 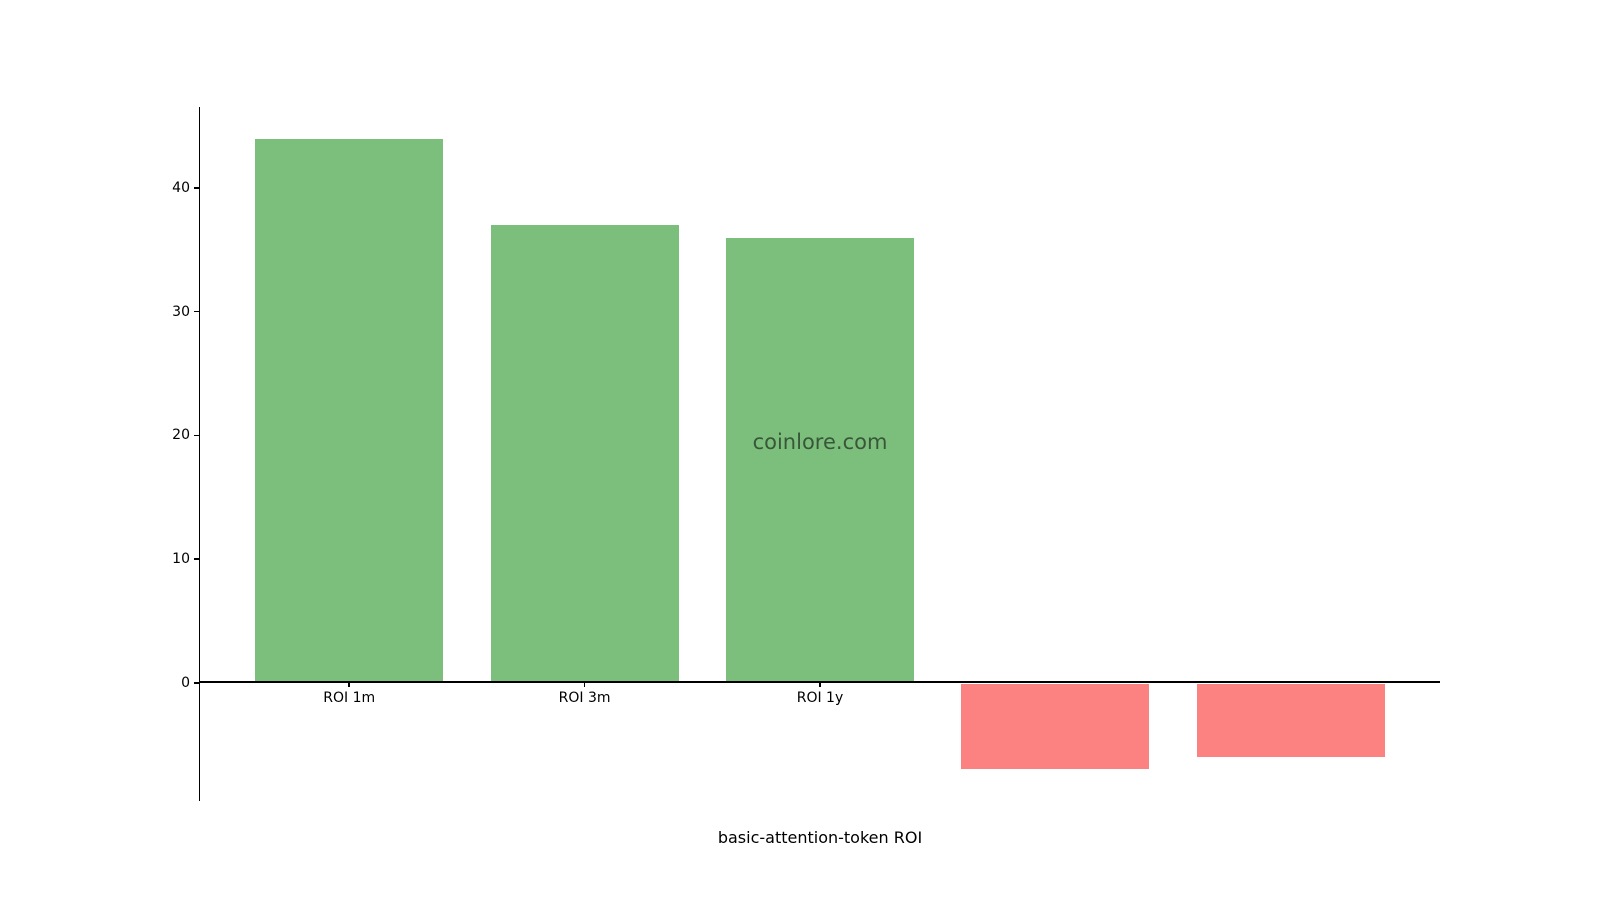 I want to click on chart-title: basic-attention-token ROI, so click(x=820, y=837).